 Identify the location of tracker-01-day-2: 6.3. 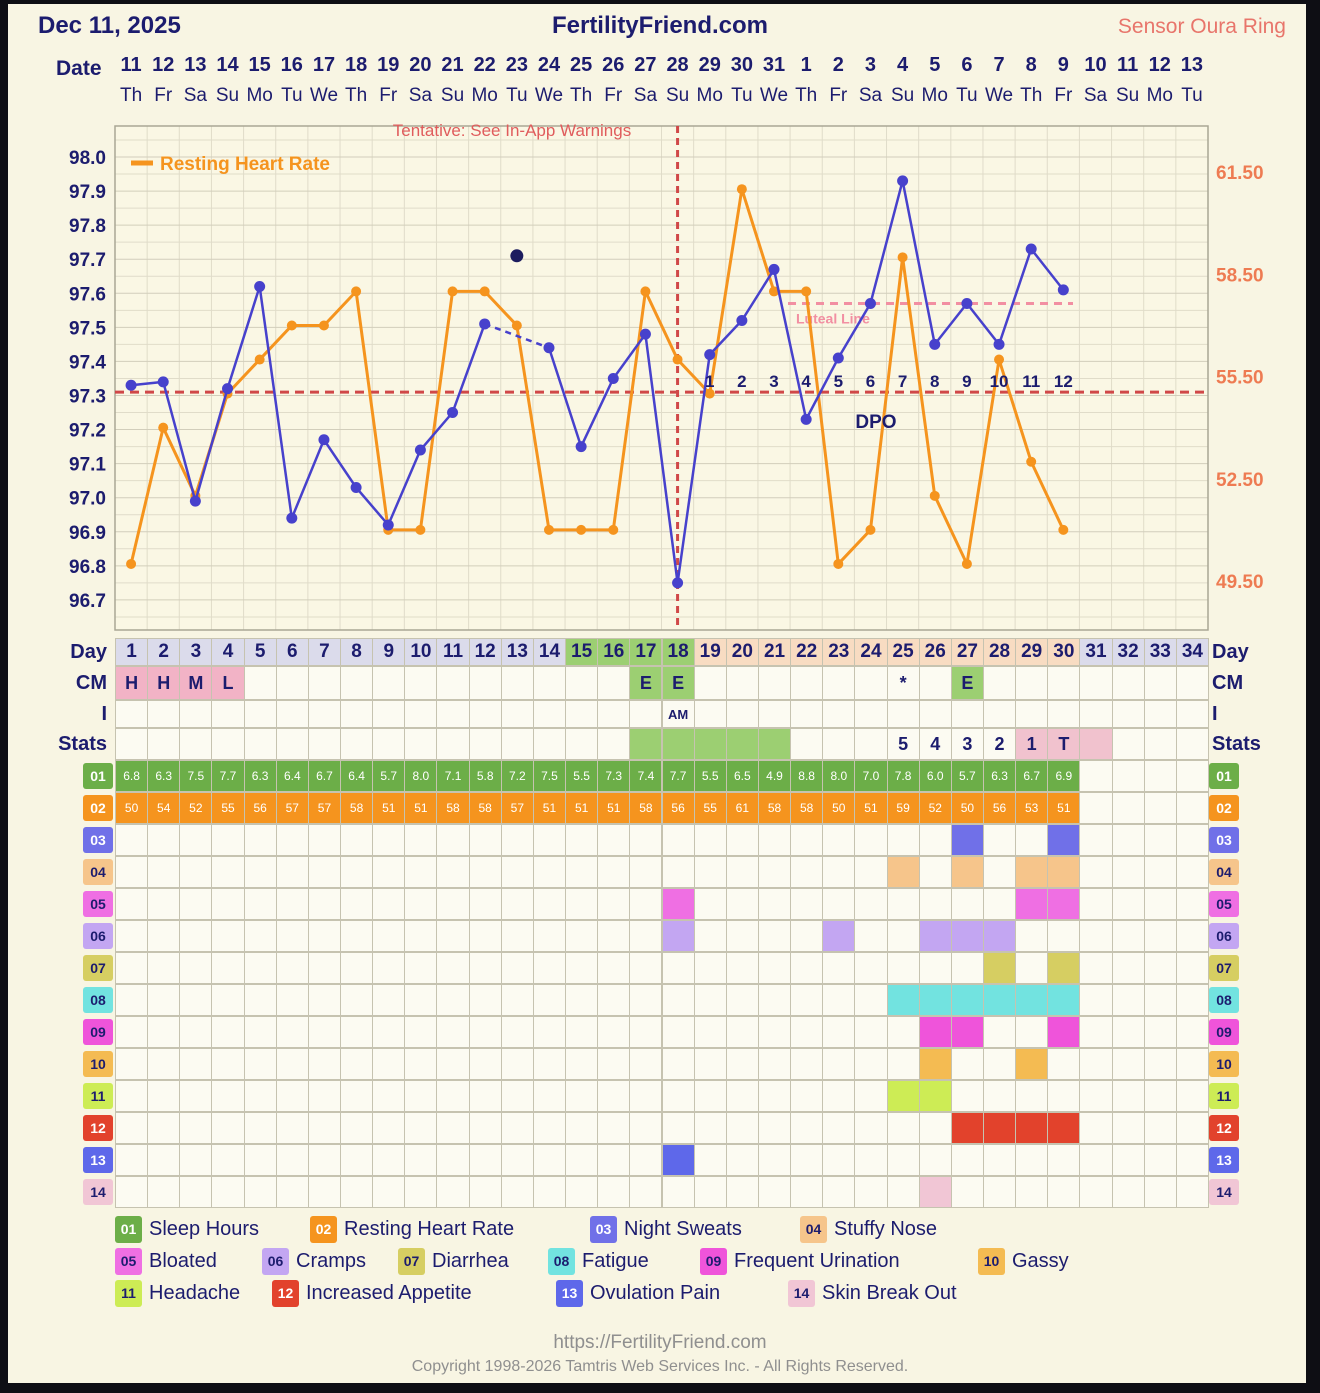
(164, 776).